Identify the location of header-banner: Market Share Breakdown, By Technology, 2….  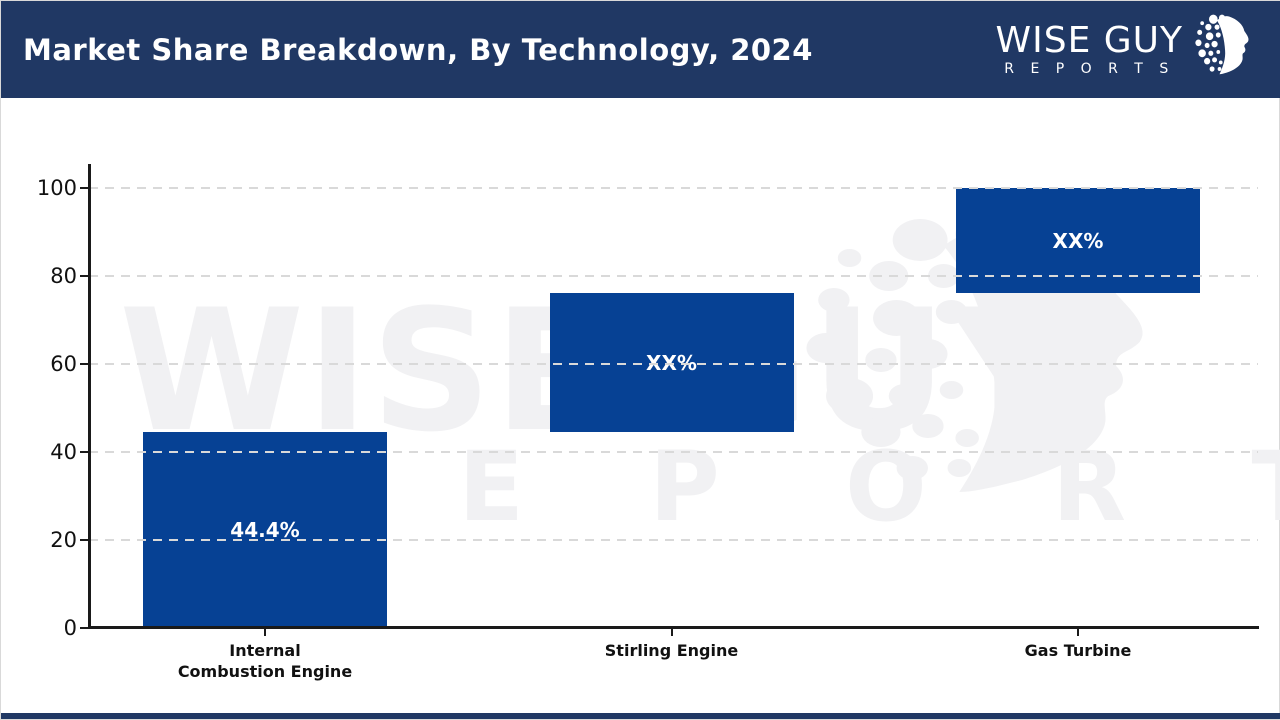
(640, 49).